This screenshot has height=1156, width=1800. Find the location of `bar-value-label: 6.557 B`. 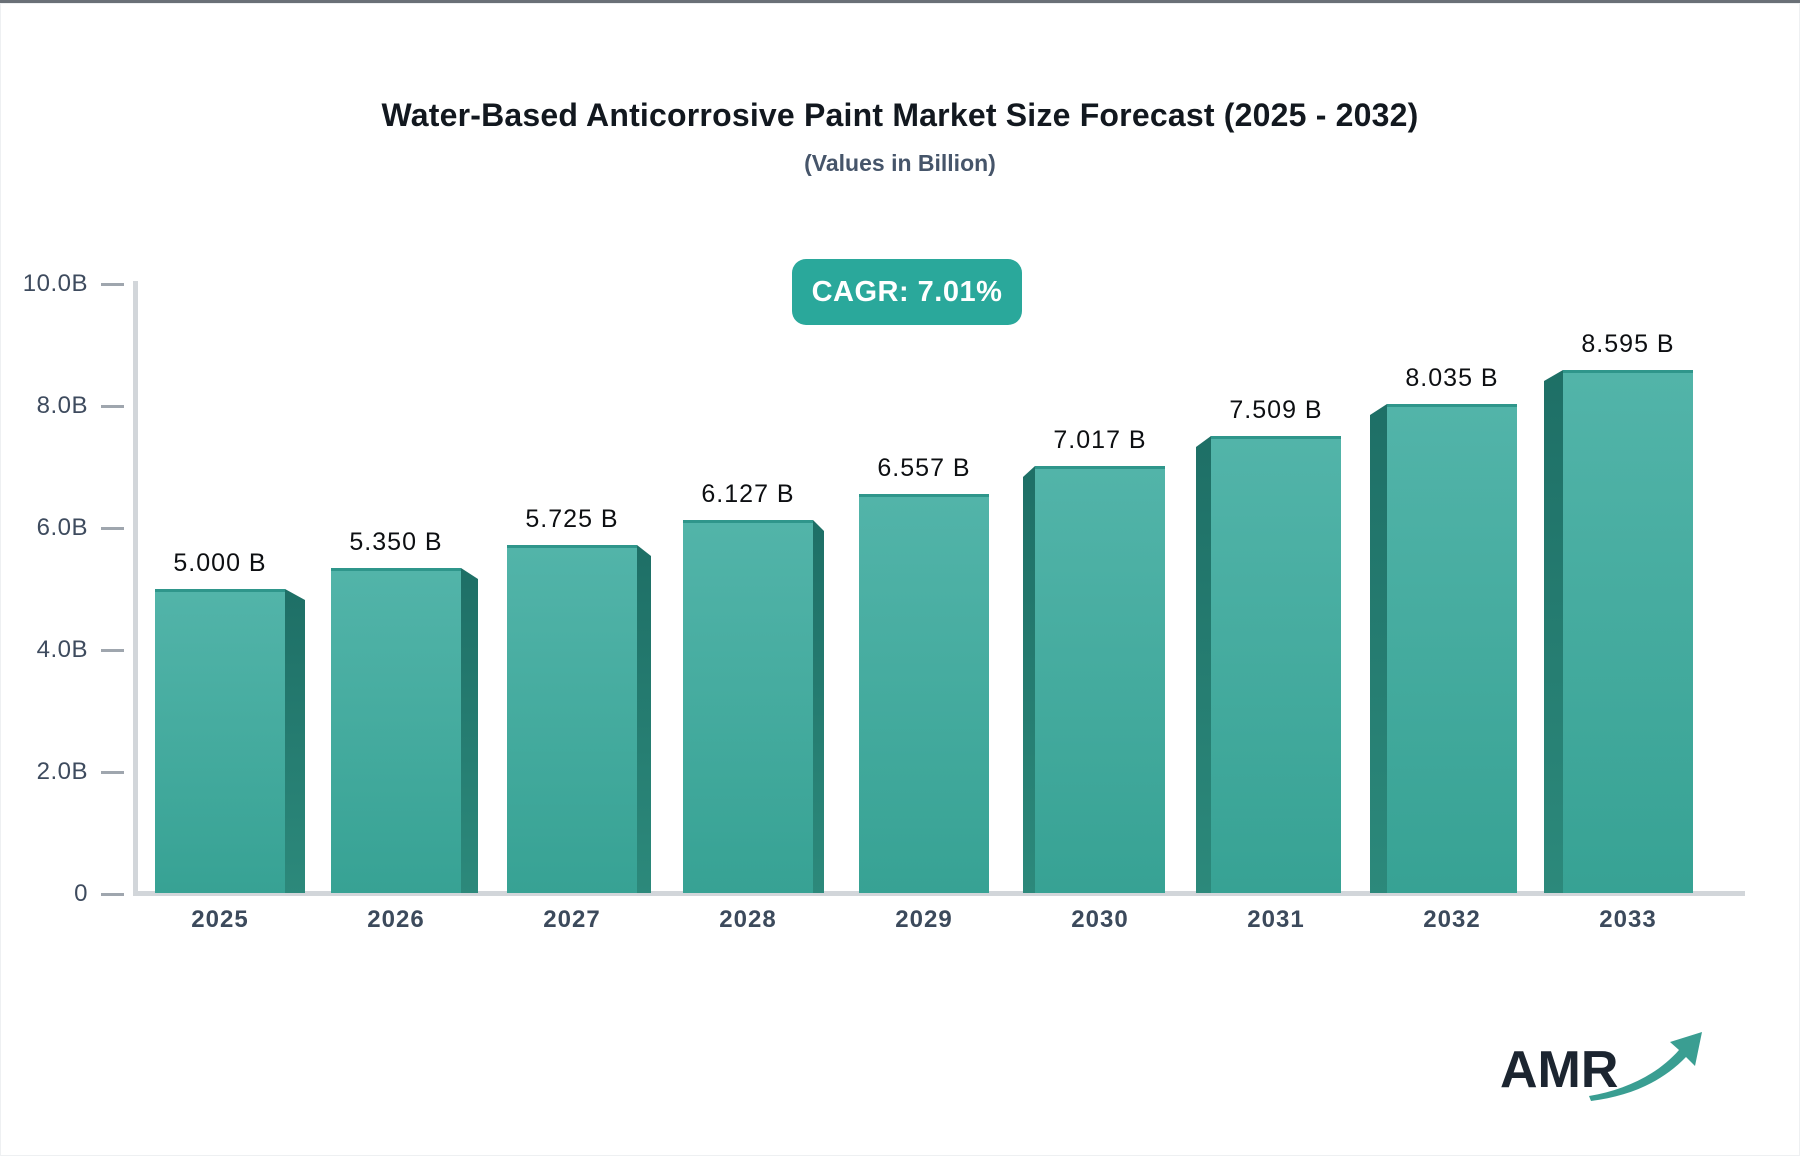

bar-value-label: 6.557 B is located at coordinates (924, 468).